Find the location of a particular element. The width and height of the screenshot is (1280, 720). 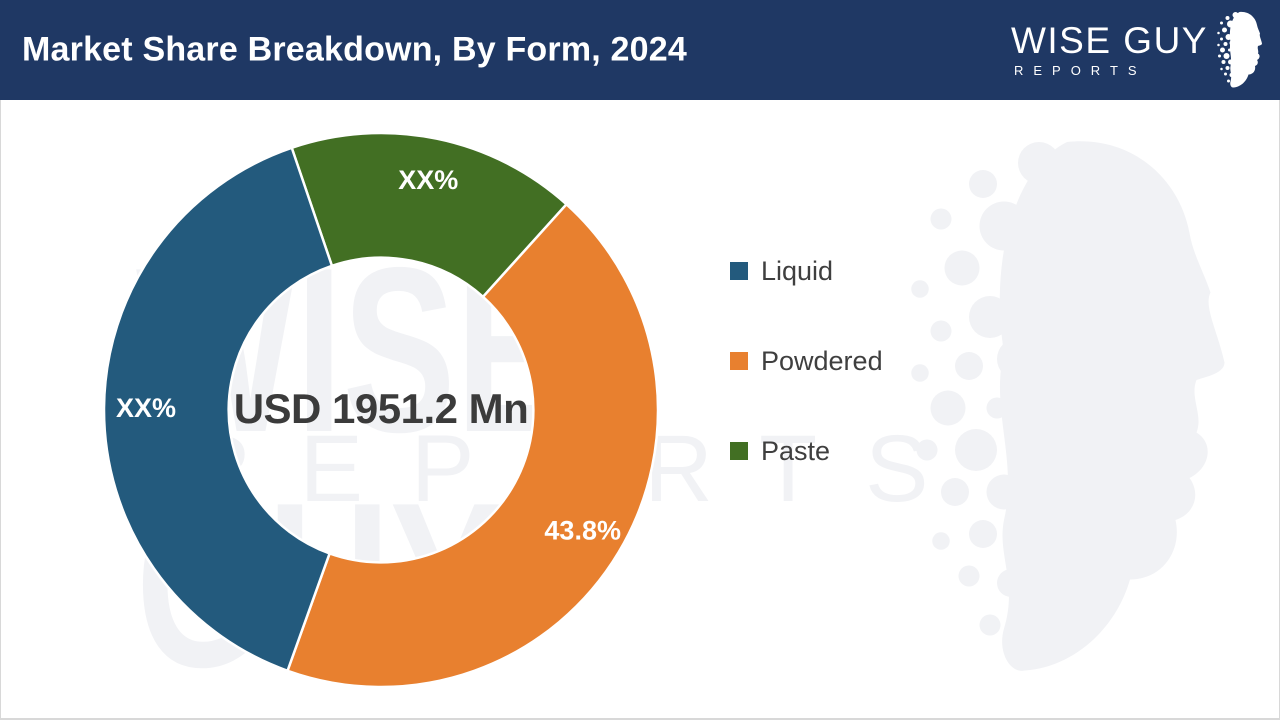

legend-label: Powdered is located at coordinates (822, 361).